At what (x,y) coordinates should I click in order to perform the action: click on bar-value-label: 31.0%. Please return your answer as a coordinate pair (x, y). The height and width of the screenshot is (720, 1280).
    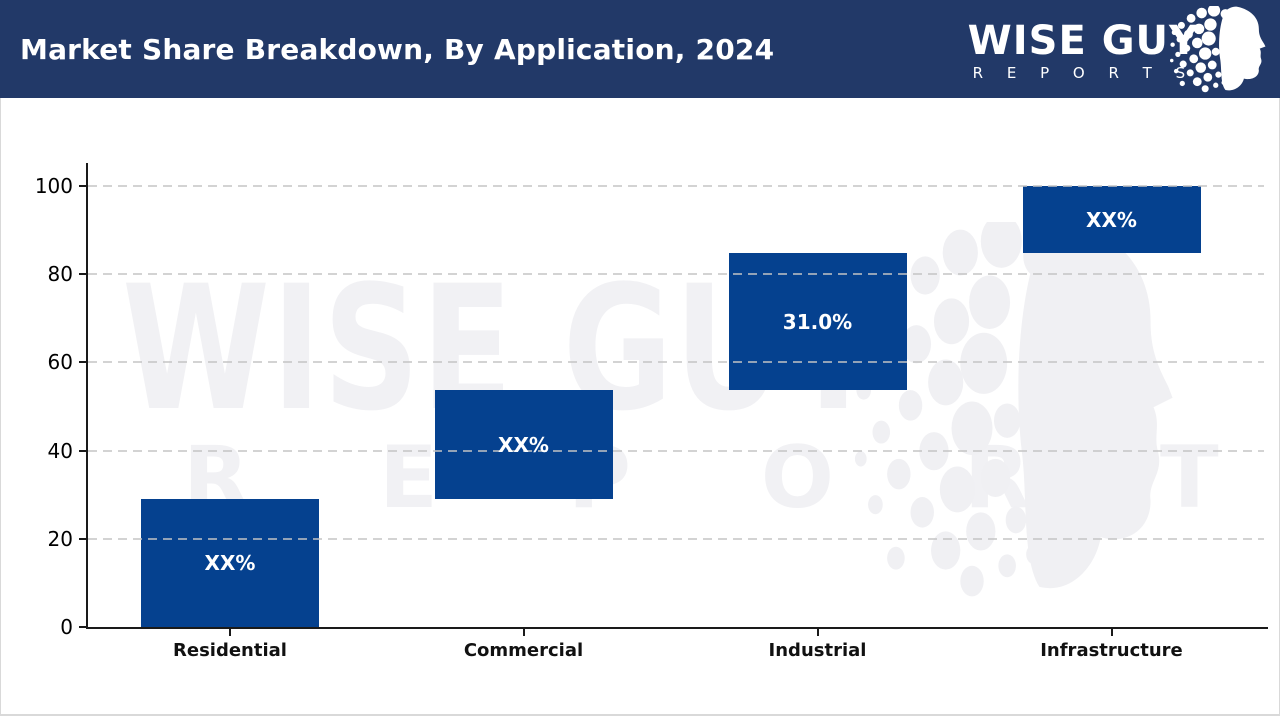
    Looking at the image, I should click on (817, 321).